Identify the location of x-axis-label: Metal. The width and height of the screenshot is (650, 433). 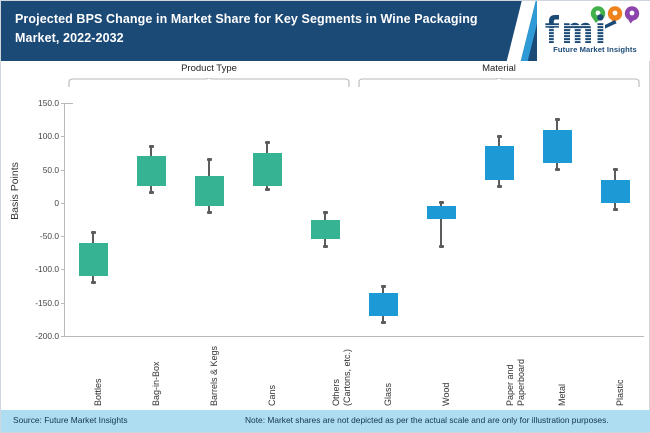
(562, 395).